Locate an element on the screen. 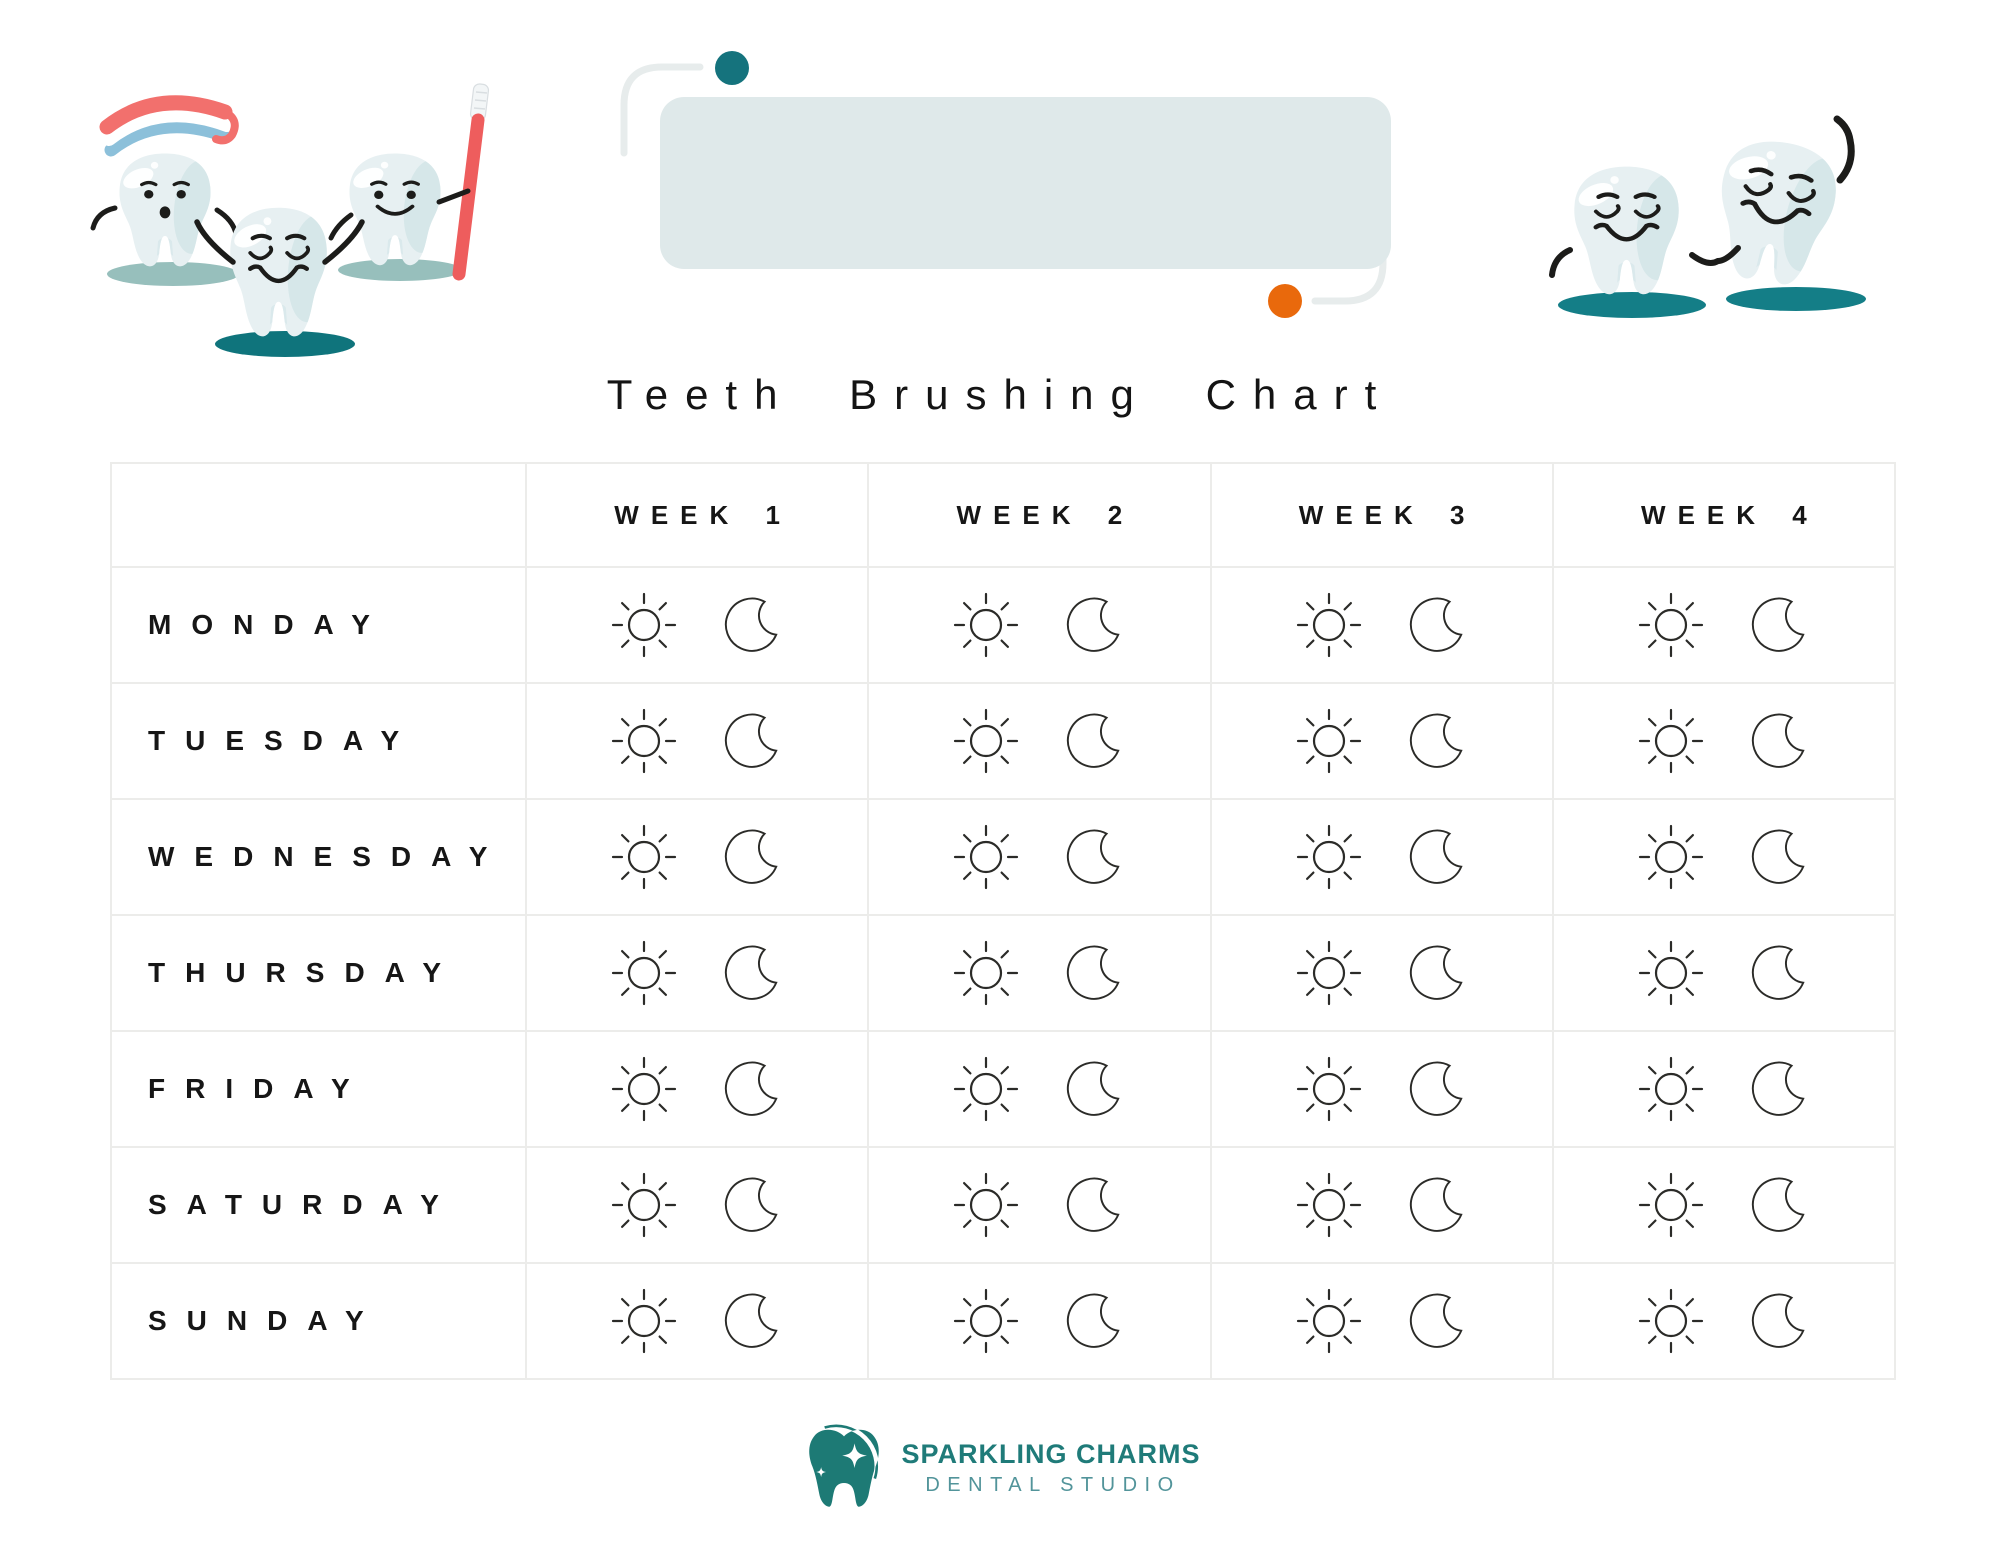 The height and width of the screenshot is (1545, 2000). day-label: MONDAY is located at coordinates (318, 625).